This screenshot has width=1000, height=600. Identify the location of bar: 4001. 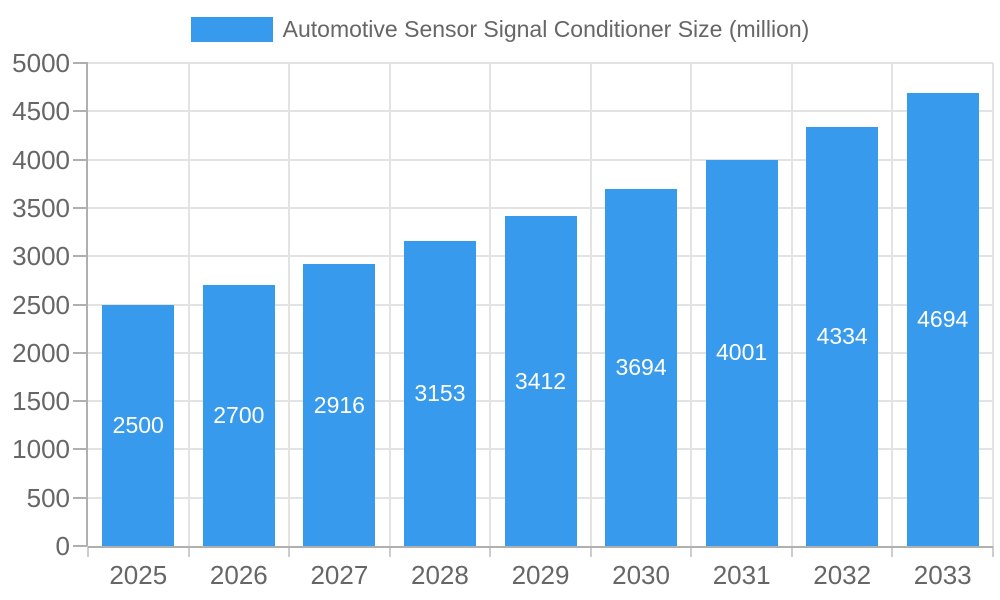
(741, 352).